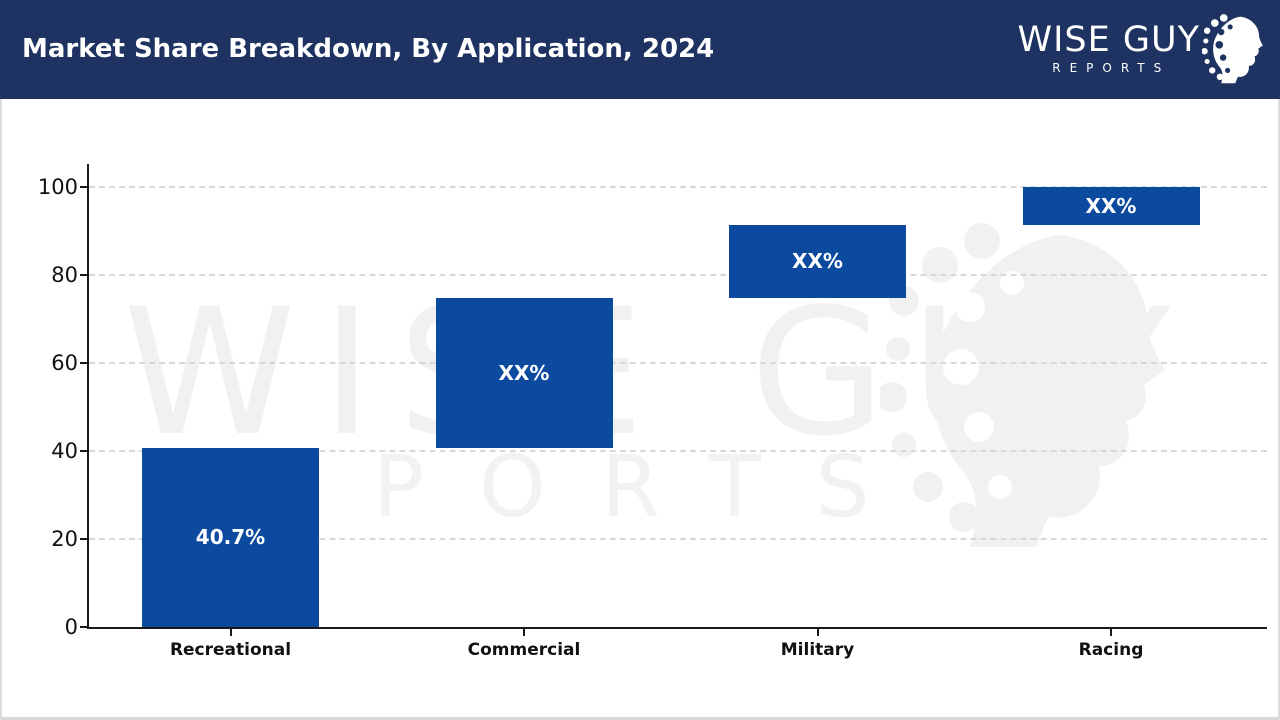  What do you see at coordinates (524, 650) in the screenshot?
I see `category-label-commercial: Commercial` at bounding box center [524, 650].